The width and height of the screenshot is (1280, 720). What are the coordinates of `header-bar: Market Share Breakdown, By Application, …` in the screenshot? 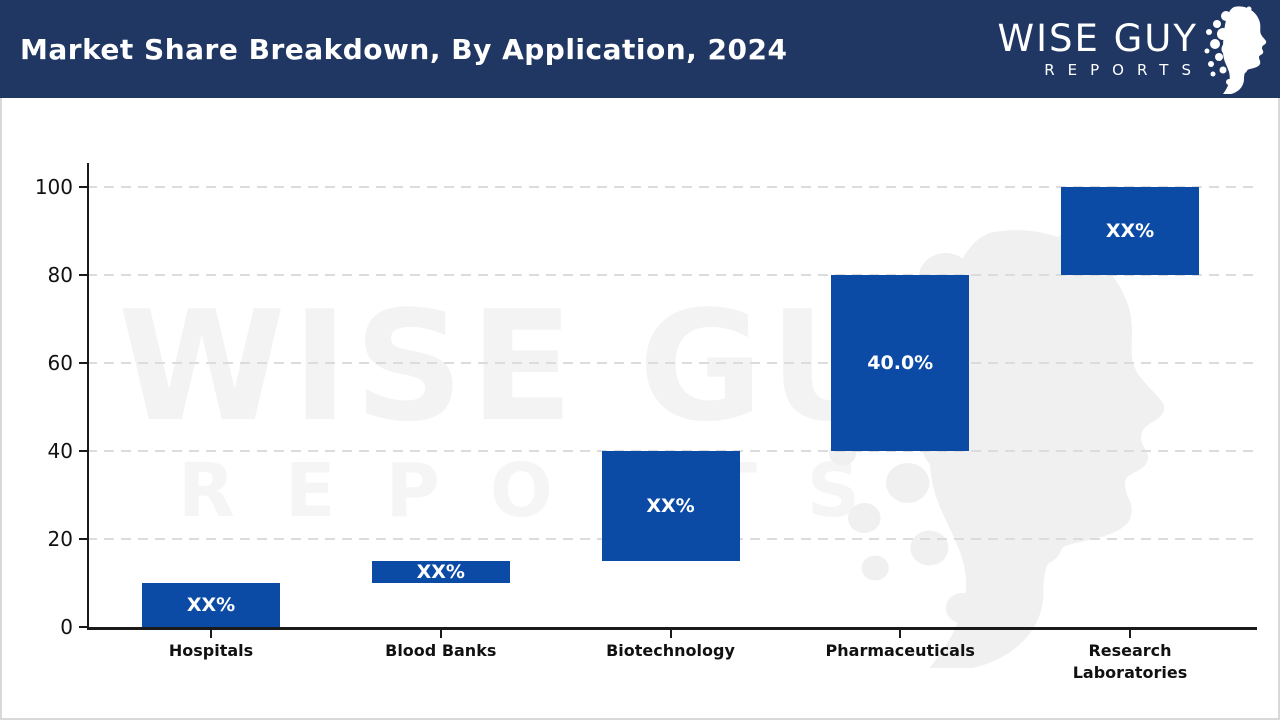 It's located at (640, 49).